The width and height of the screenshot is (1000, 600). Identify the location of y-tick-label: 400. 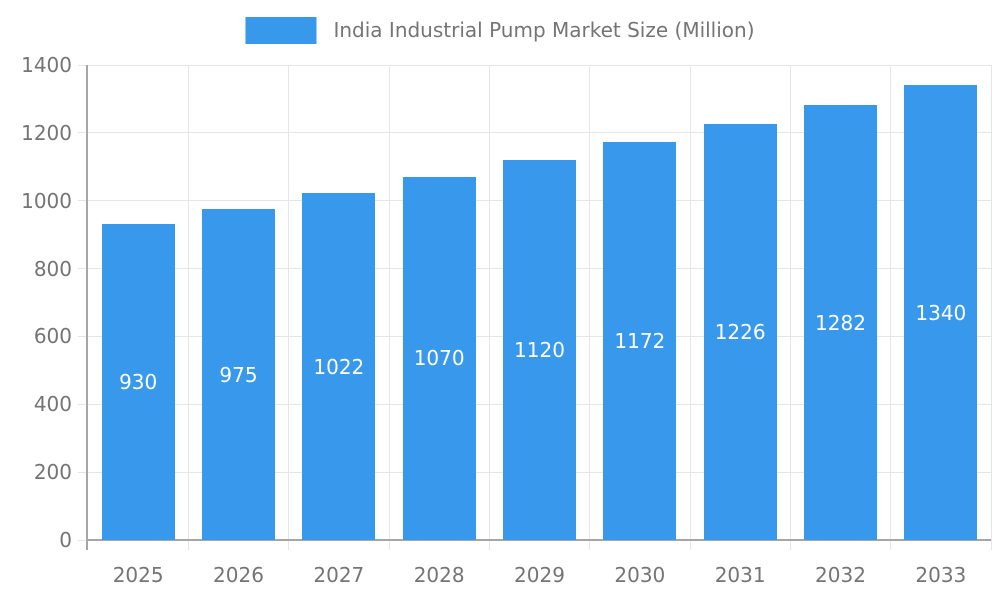
(52, 404).